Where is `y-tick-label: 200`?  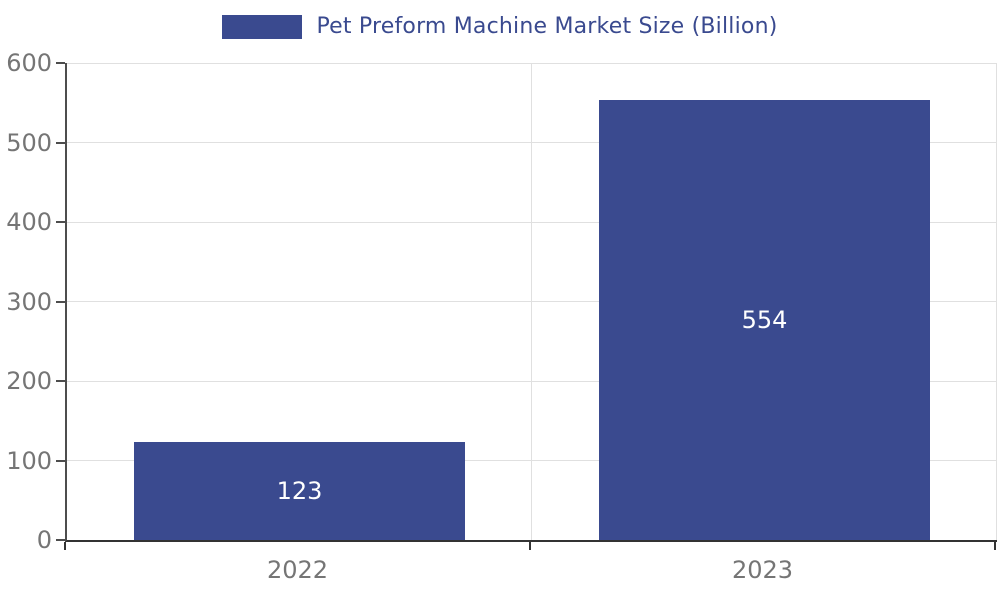
y-tick-label: 200 is located at coordinates (29, 381).